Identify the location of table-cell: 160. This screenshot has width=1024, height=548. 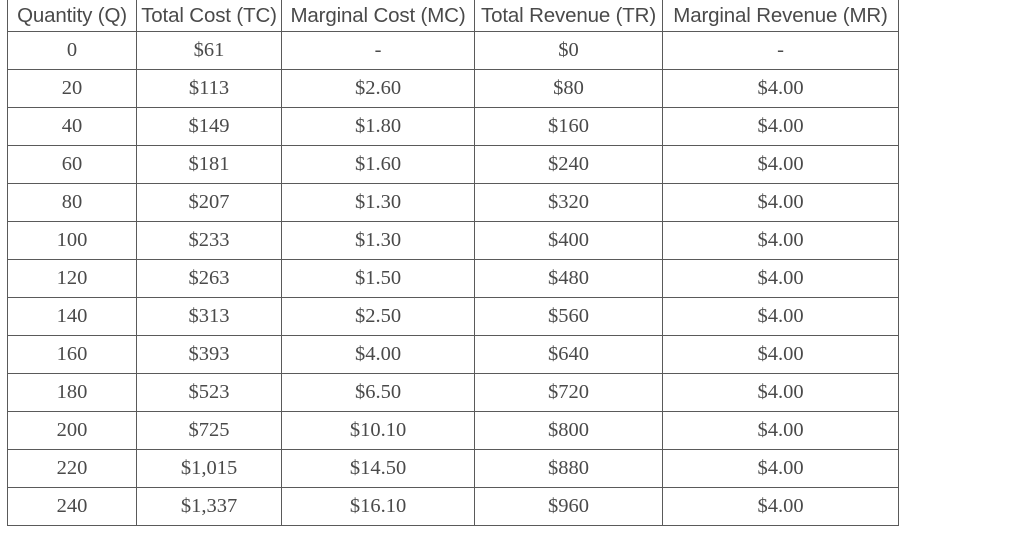
(72, 354).